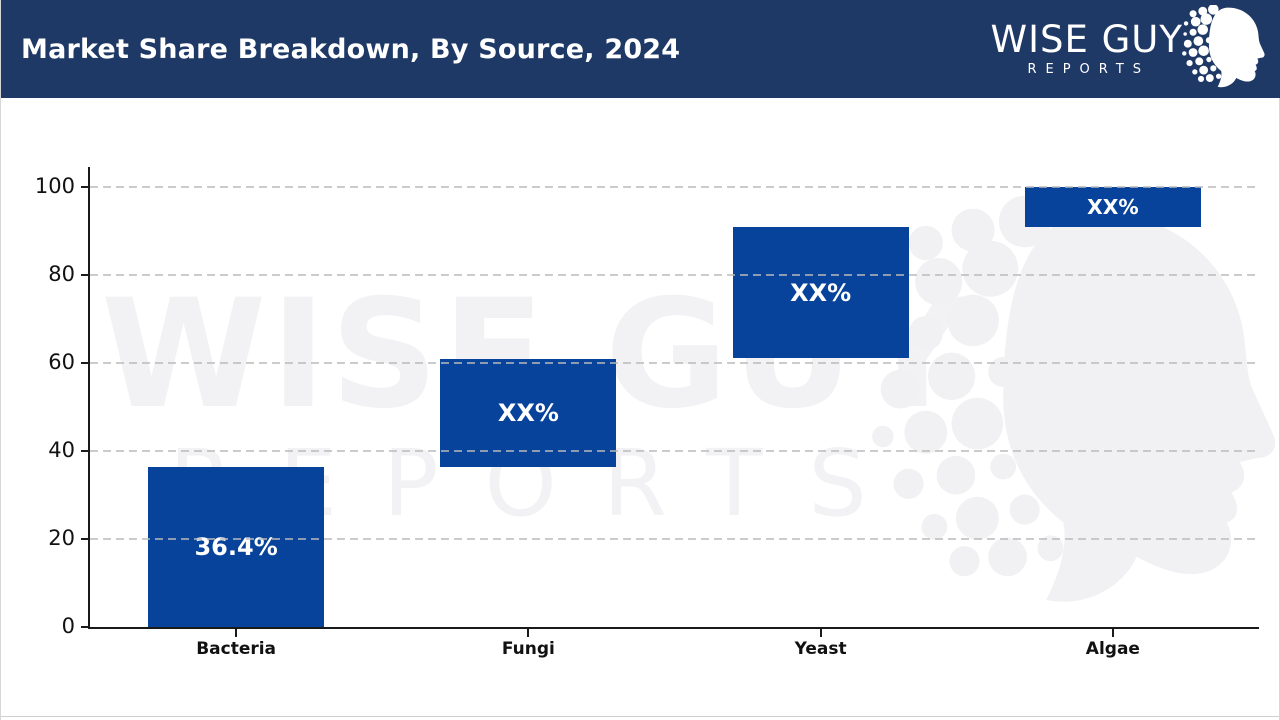  I want to click on y-axis-line, so click(89, 398).